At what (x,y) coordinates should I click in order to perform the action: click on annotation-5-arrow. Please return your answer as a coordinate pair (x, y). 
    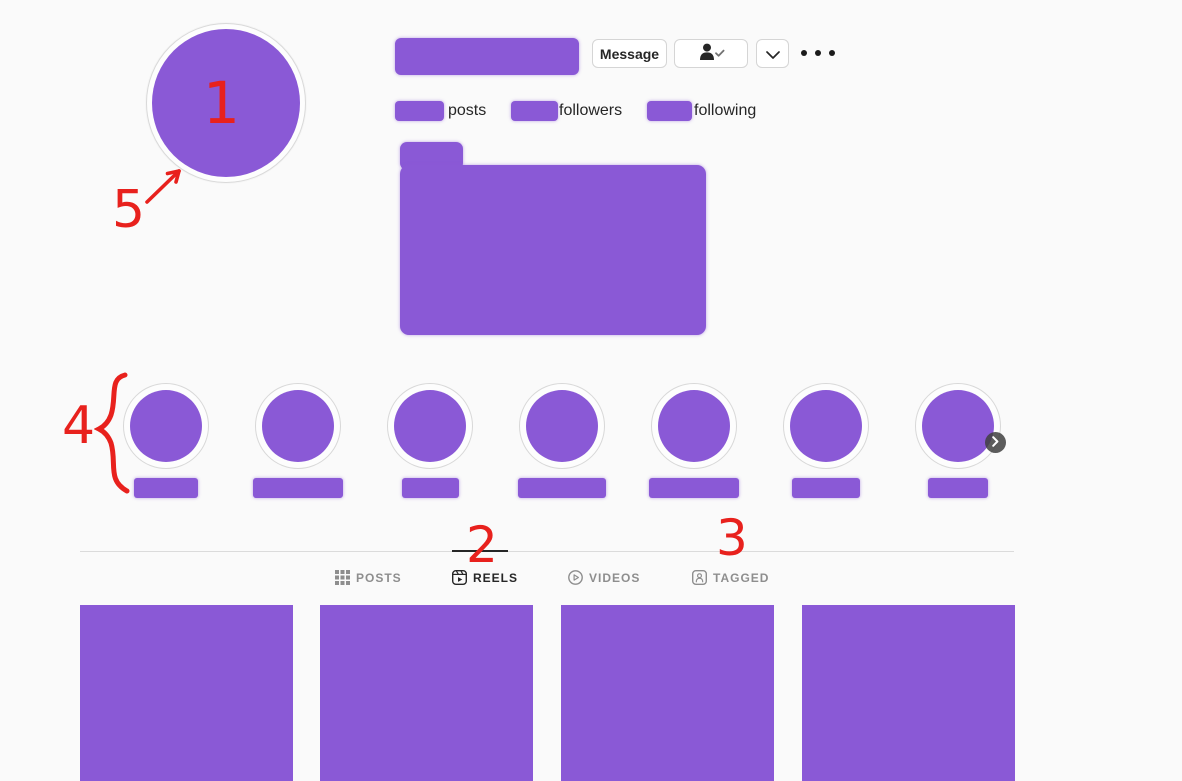
    Looking at the image, I should click on (165, 186).